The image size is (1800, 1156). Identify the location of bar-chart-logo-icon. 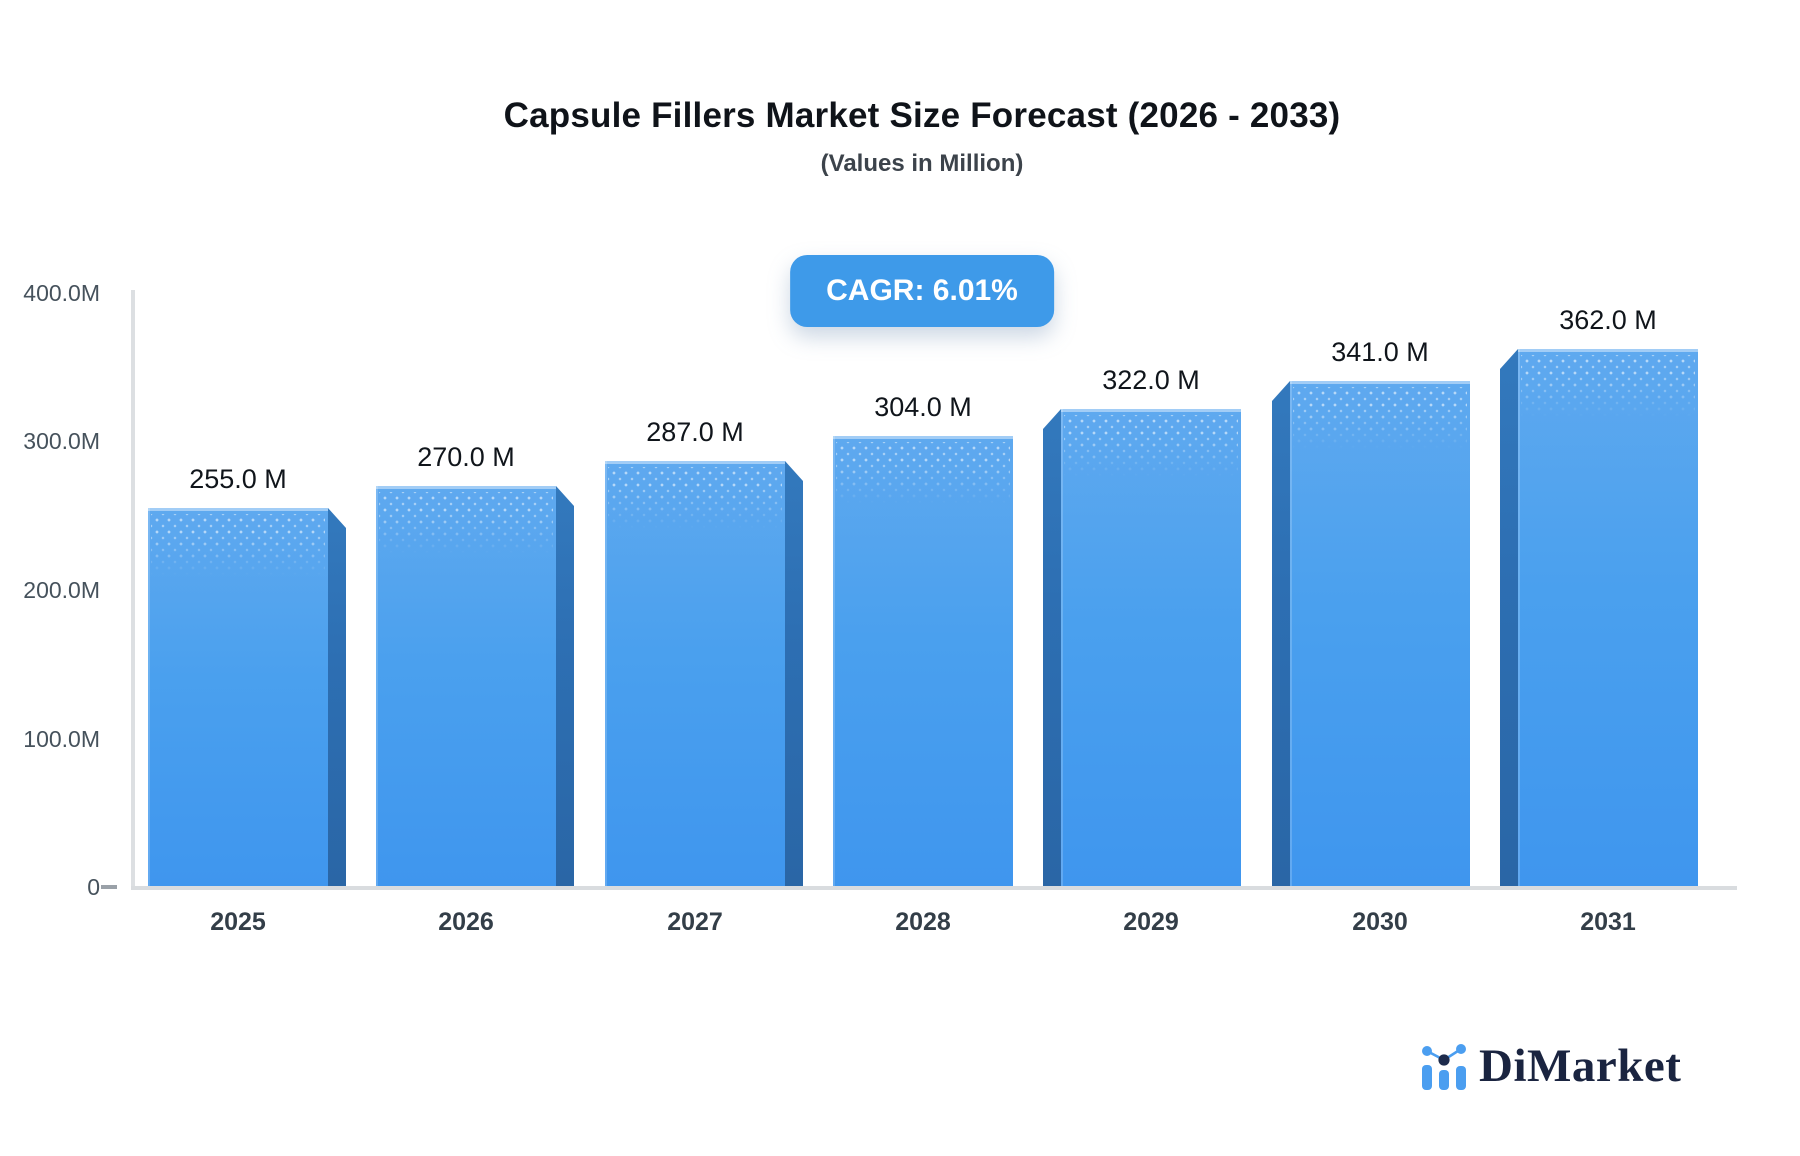
(1444, 1067).